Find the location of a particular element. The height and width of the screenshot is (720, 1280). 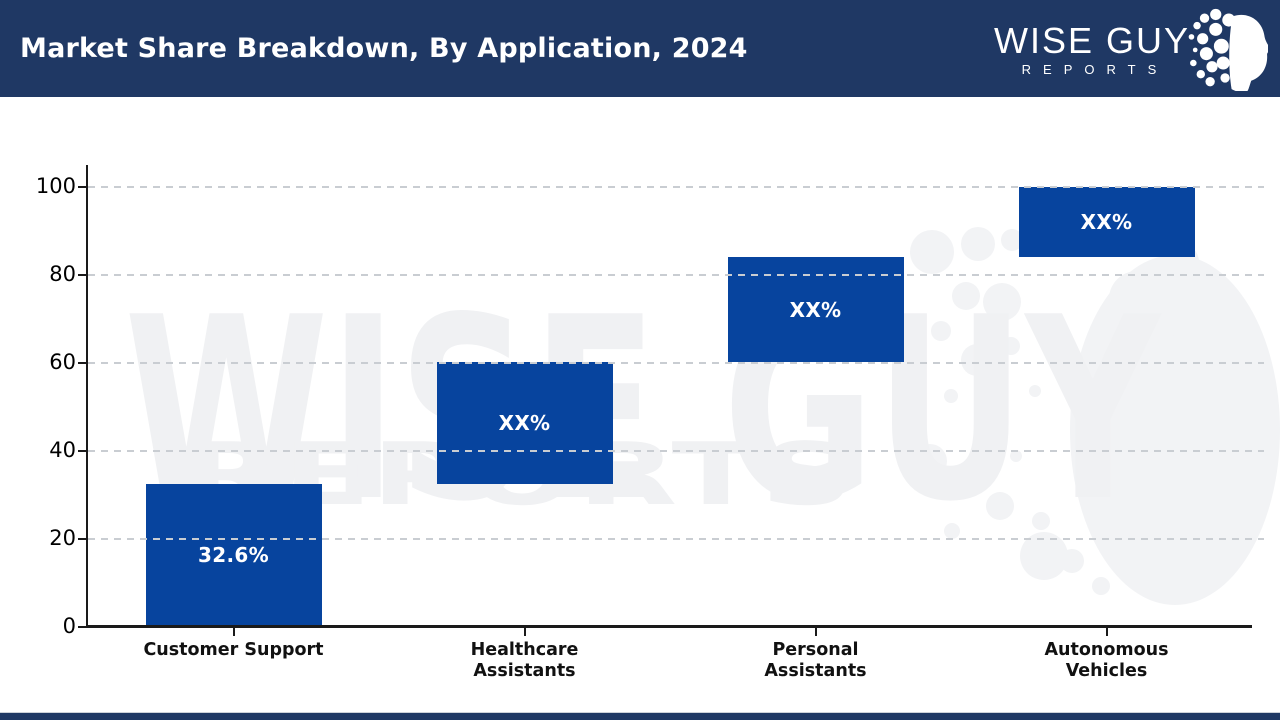

x-axis-category-label-line: Autonomous is located at coordinates (1106, 650).